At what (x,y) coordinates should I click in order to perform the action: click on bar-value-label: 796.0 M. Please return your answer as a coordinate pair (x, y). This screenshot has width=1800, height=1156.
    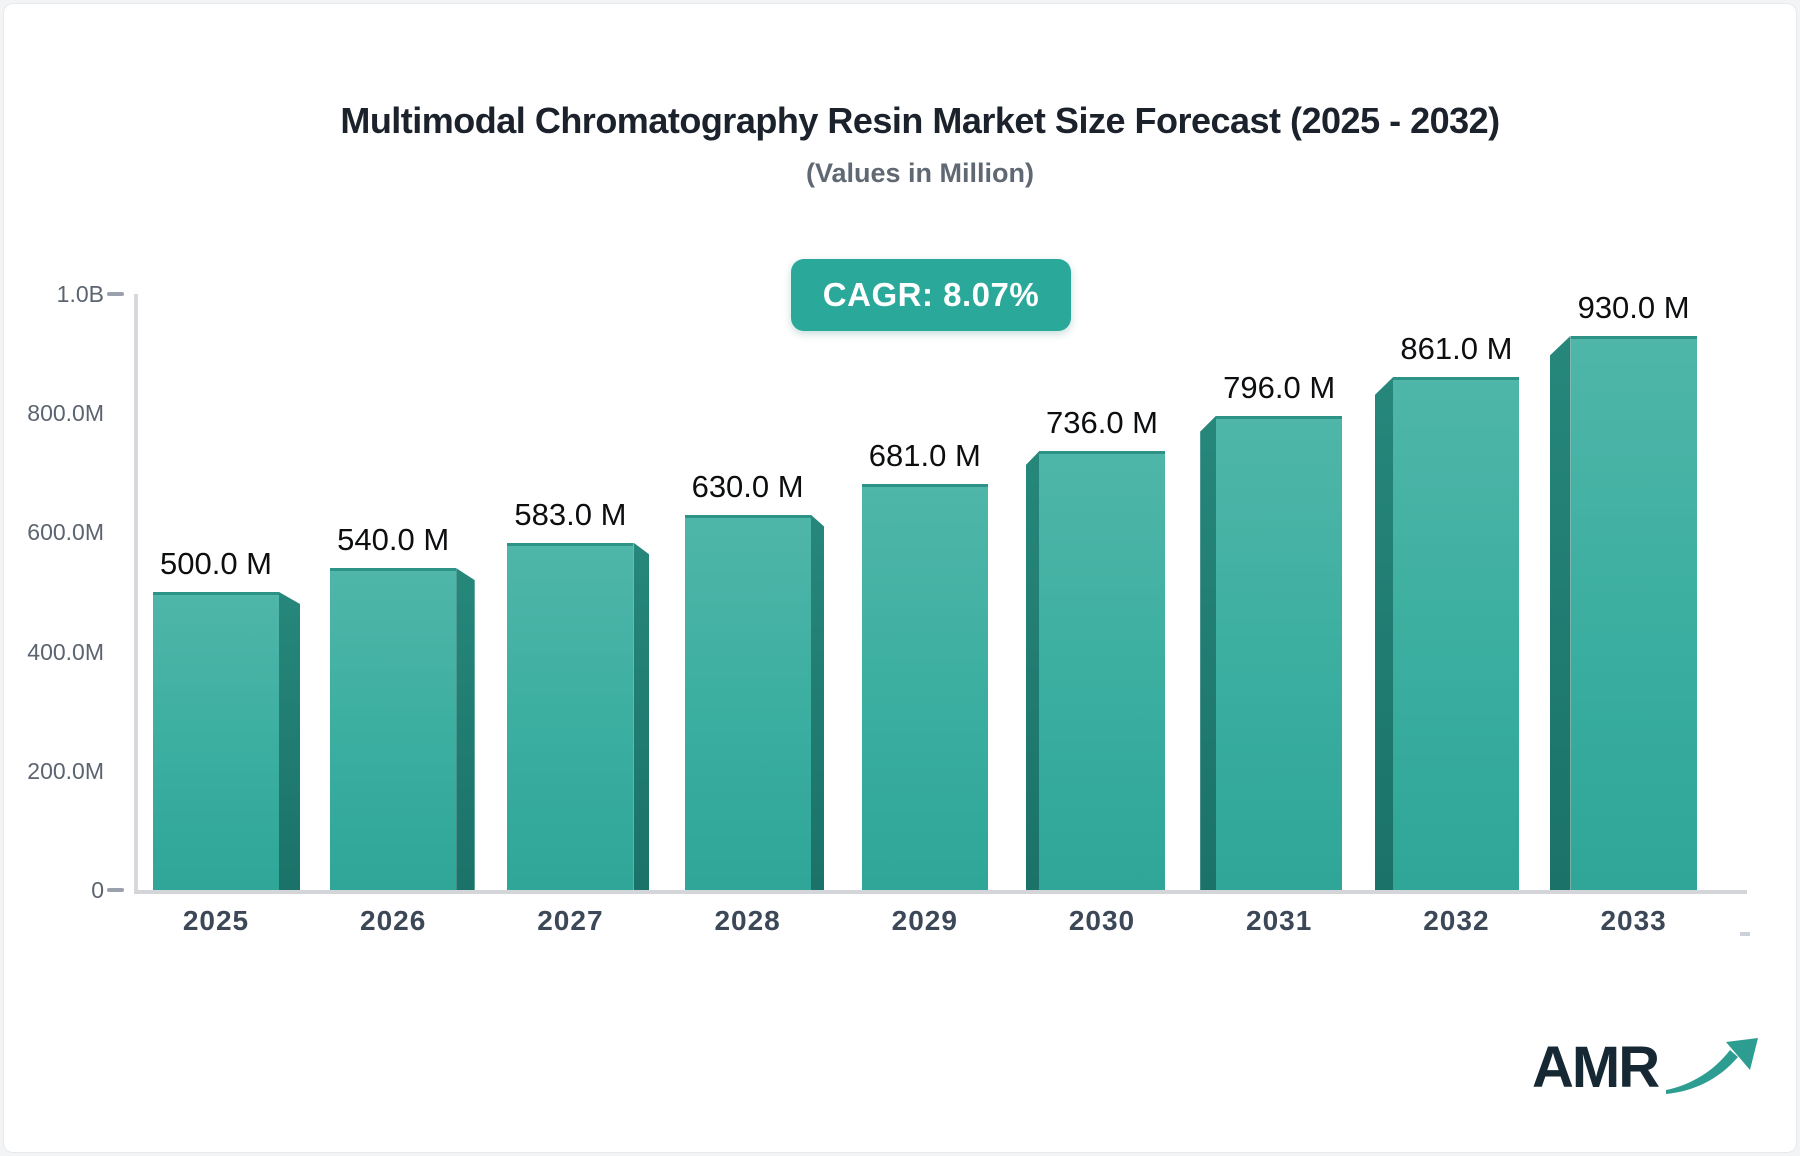
    Looking at the image, I should click on (1279, 387).